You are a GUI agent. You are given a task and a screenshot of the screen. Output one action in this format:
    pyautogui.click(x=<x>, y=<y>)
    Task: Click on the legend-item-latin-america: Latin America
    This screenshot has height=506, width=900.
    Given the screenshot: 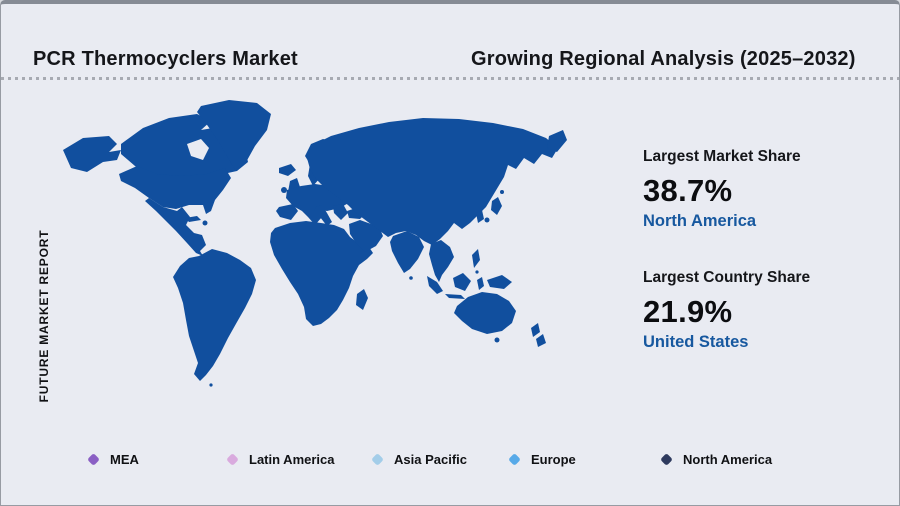 What is the action you would take?
    pyautogui.click(x=280, y=459)
    